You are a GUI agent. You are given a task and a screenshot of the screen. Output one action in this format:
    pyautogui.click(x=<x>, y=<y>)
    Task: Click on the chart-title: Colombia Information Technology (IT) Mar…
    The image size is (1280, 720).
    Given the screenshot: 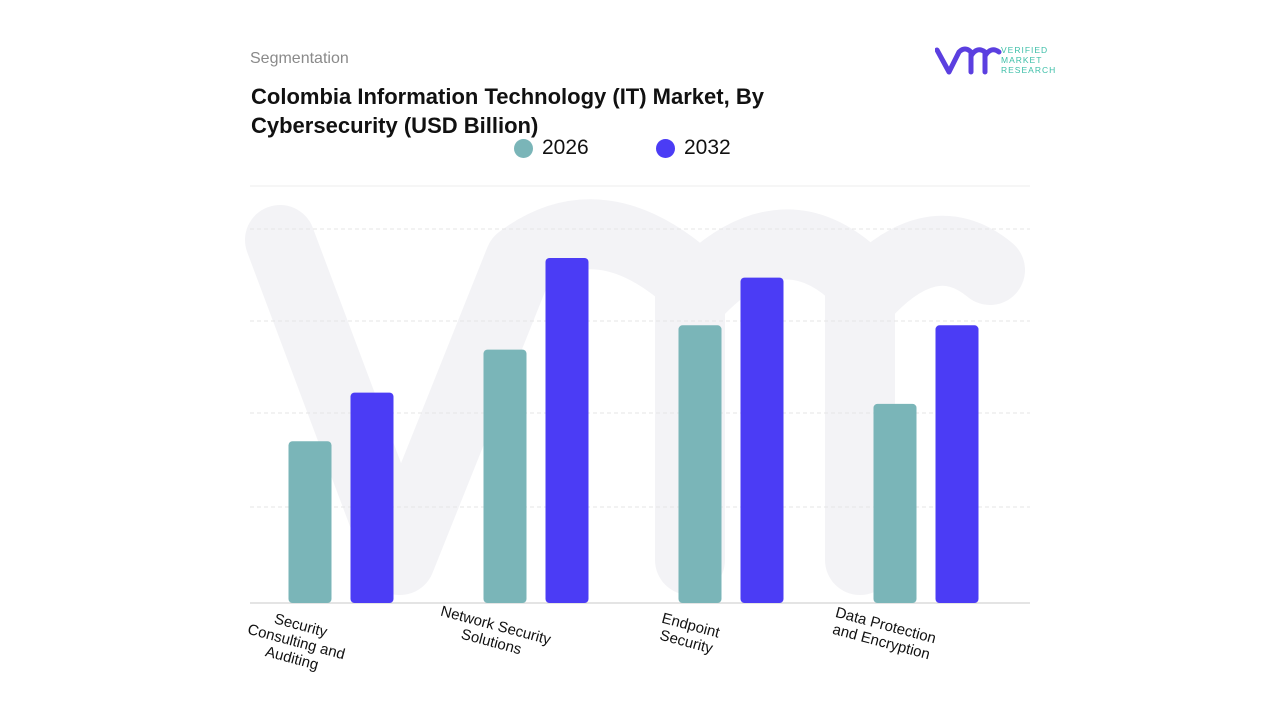 What is the action you would take?
    pyautogui.click(x=507, y=111)
    